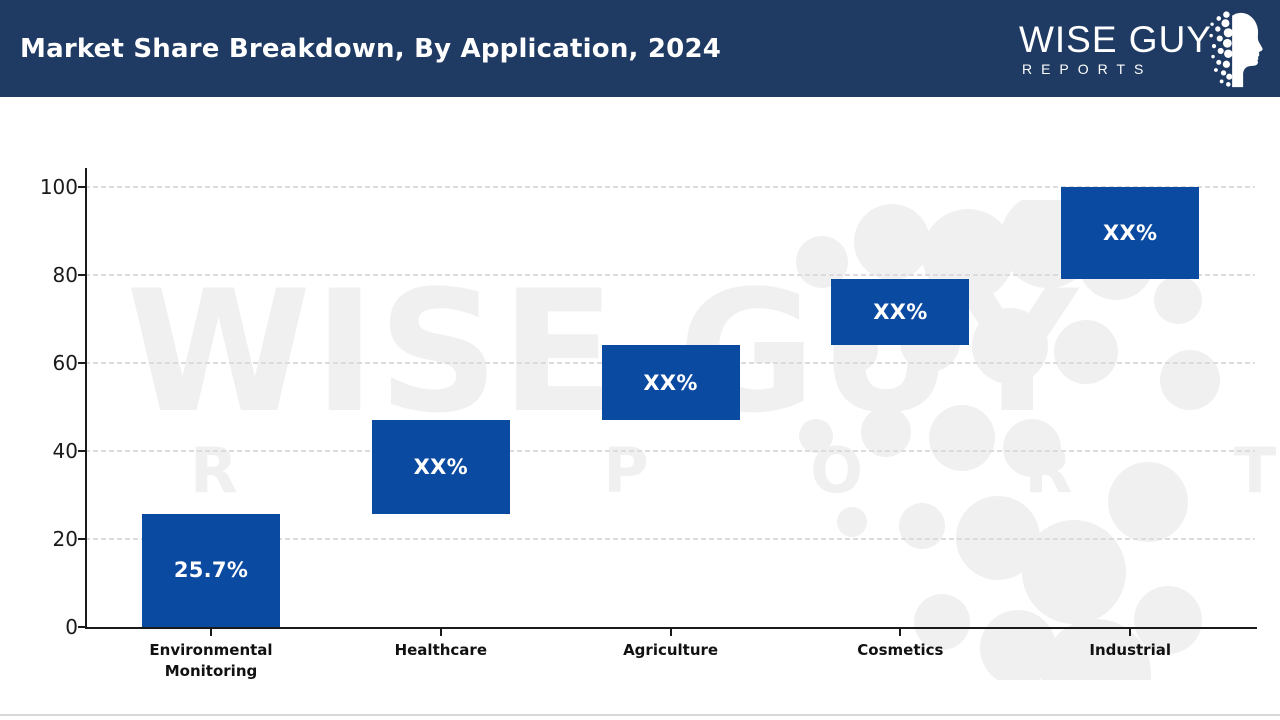  I want to click on bar-value-label: 25.7%, so click(211, 570).